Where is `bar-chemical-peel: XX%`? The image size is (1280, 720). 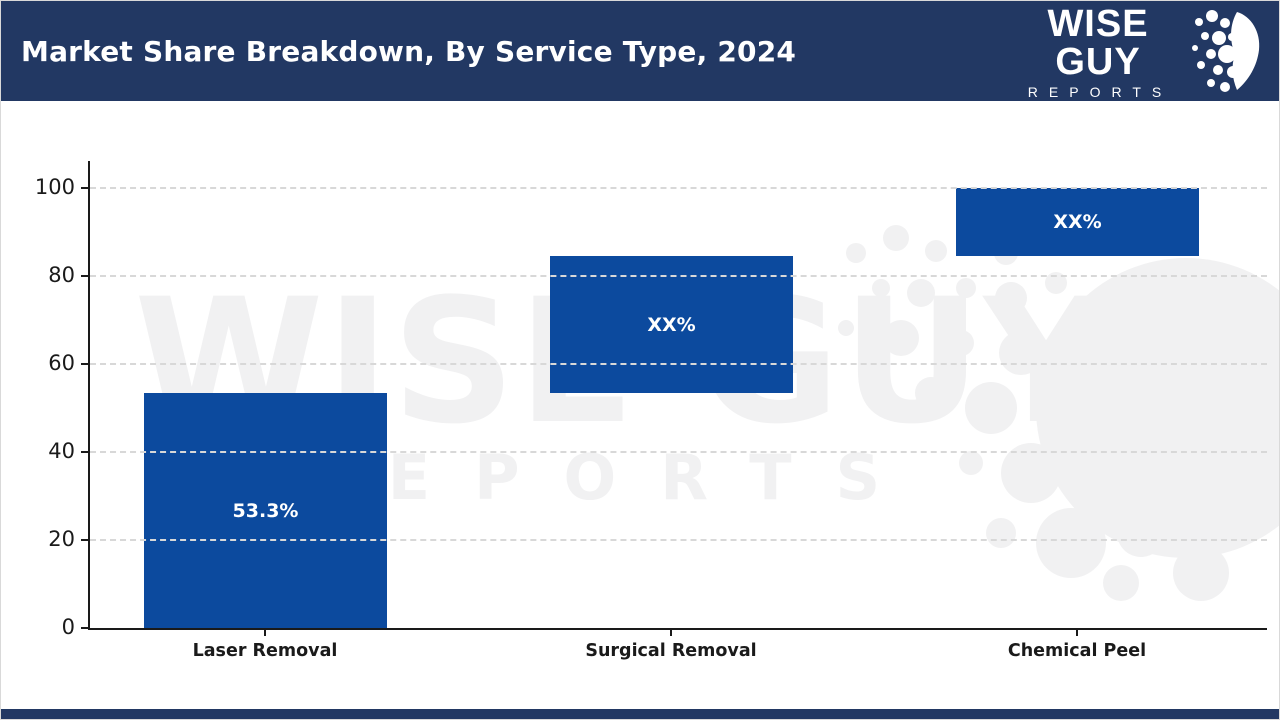
bar-chemical-peel: XX% is located at coordinates (1077, 222).